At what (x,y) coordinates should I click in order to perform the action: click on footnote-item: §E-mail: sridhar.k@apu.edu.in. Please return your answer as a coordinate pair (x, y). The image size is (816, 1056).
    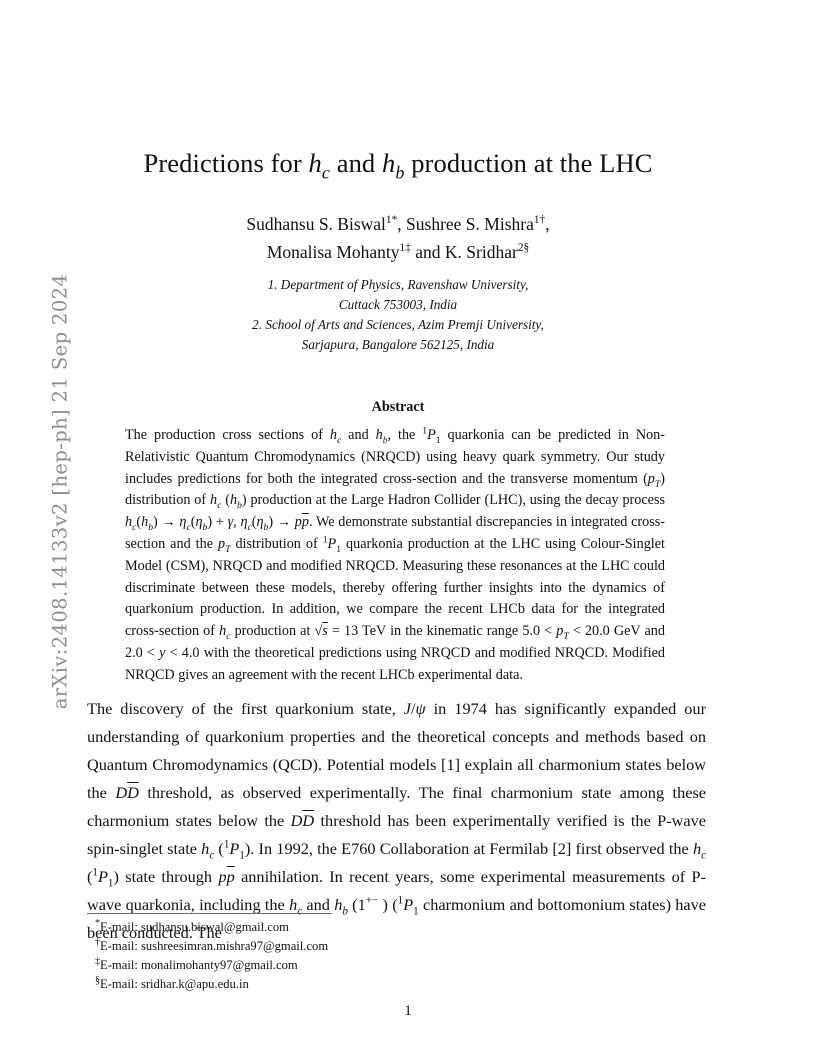
    Looking at the image, I should click on (345, 984).